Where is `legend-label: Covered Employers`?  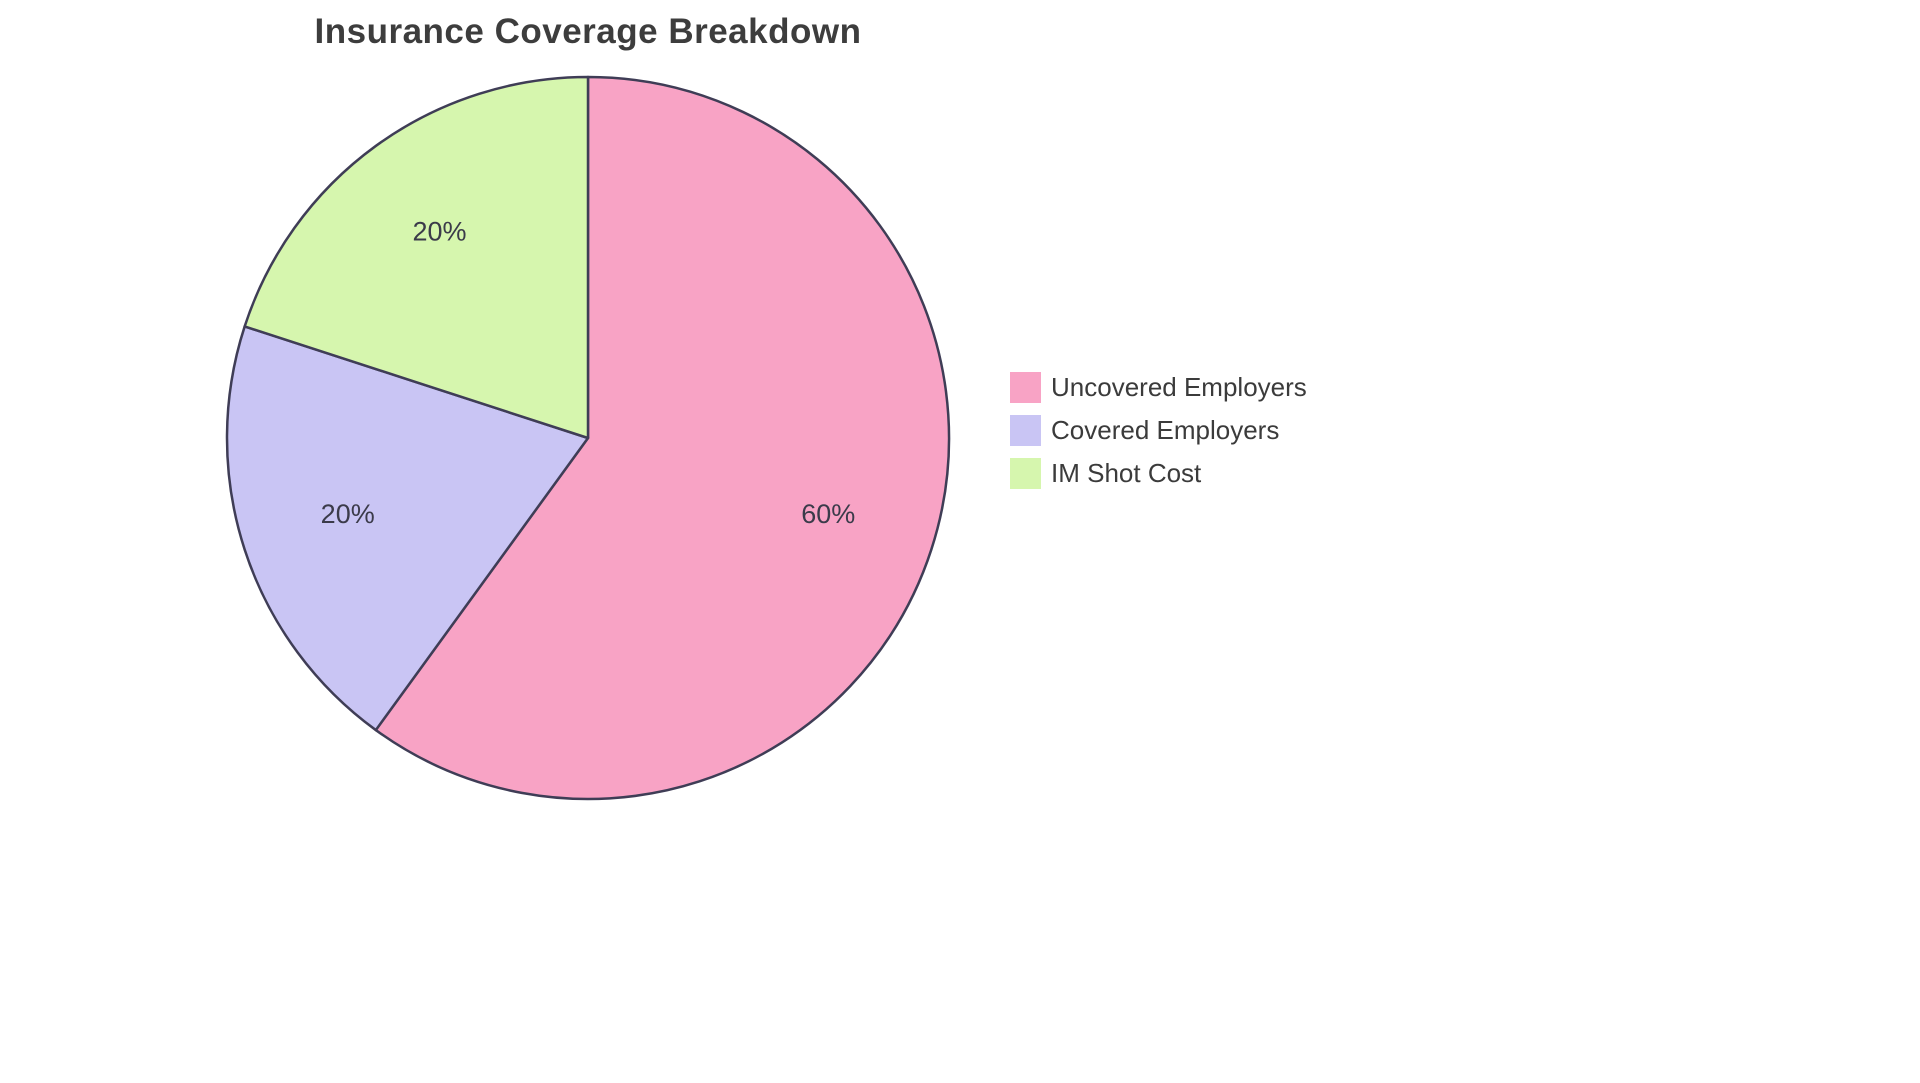 legend-label: Covered Employers is located at coordinates (1165, 430).